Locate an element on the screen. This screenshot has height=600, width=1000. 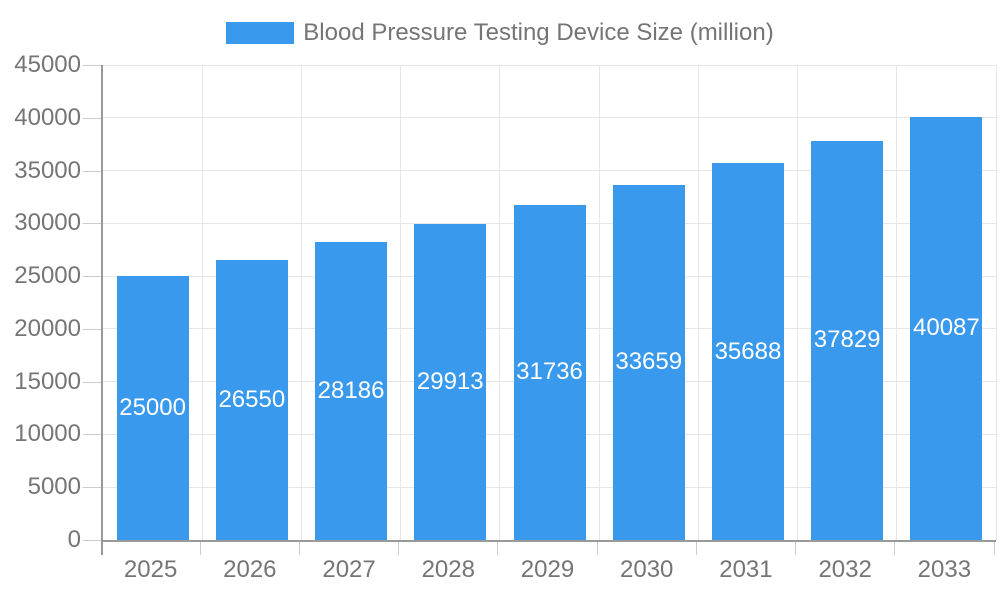
x-axis-label: 2027 is located at coordinates (349, 569).